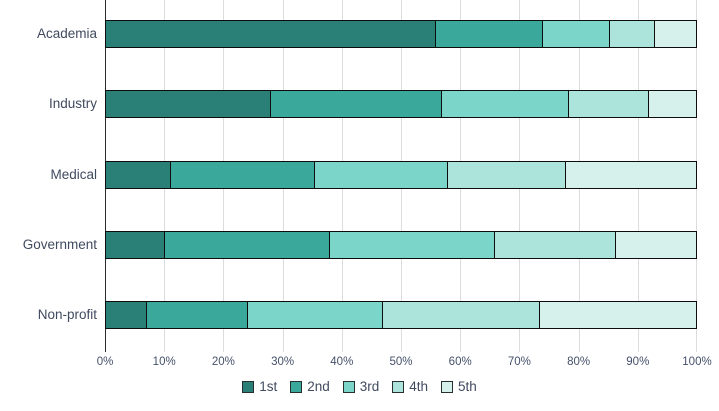  I want to click on x-tick-label: 0%, so click(105, 362).